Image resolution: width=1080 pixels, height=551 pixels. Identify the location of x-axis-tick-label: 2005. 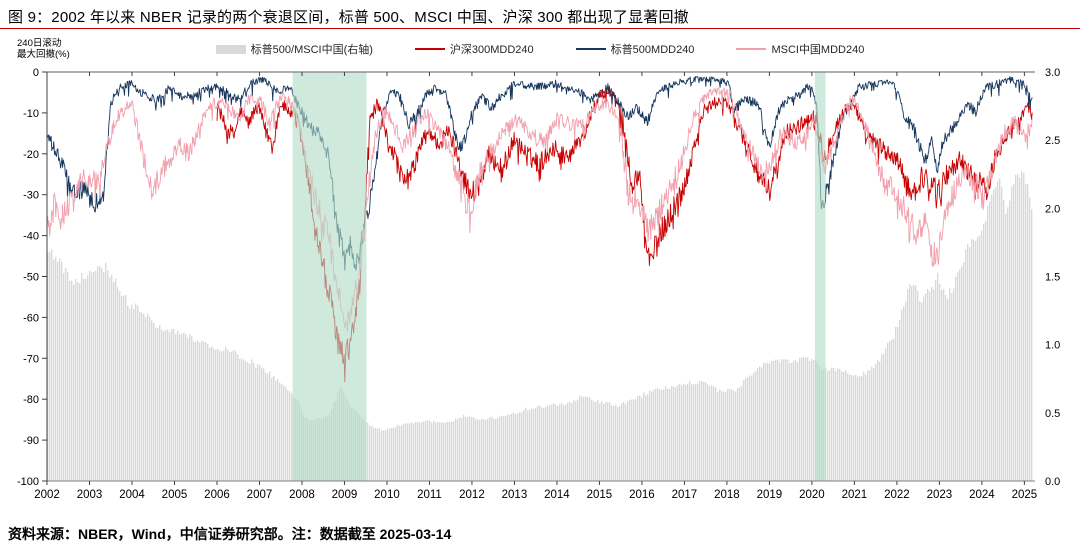
(175, 495).